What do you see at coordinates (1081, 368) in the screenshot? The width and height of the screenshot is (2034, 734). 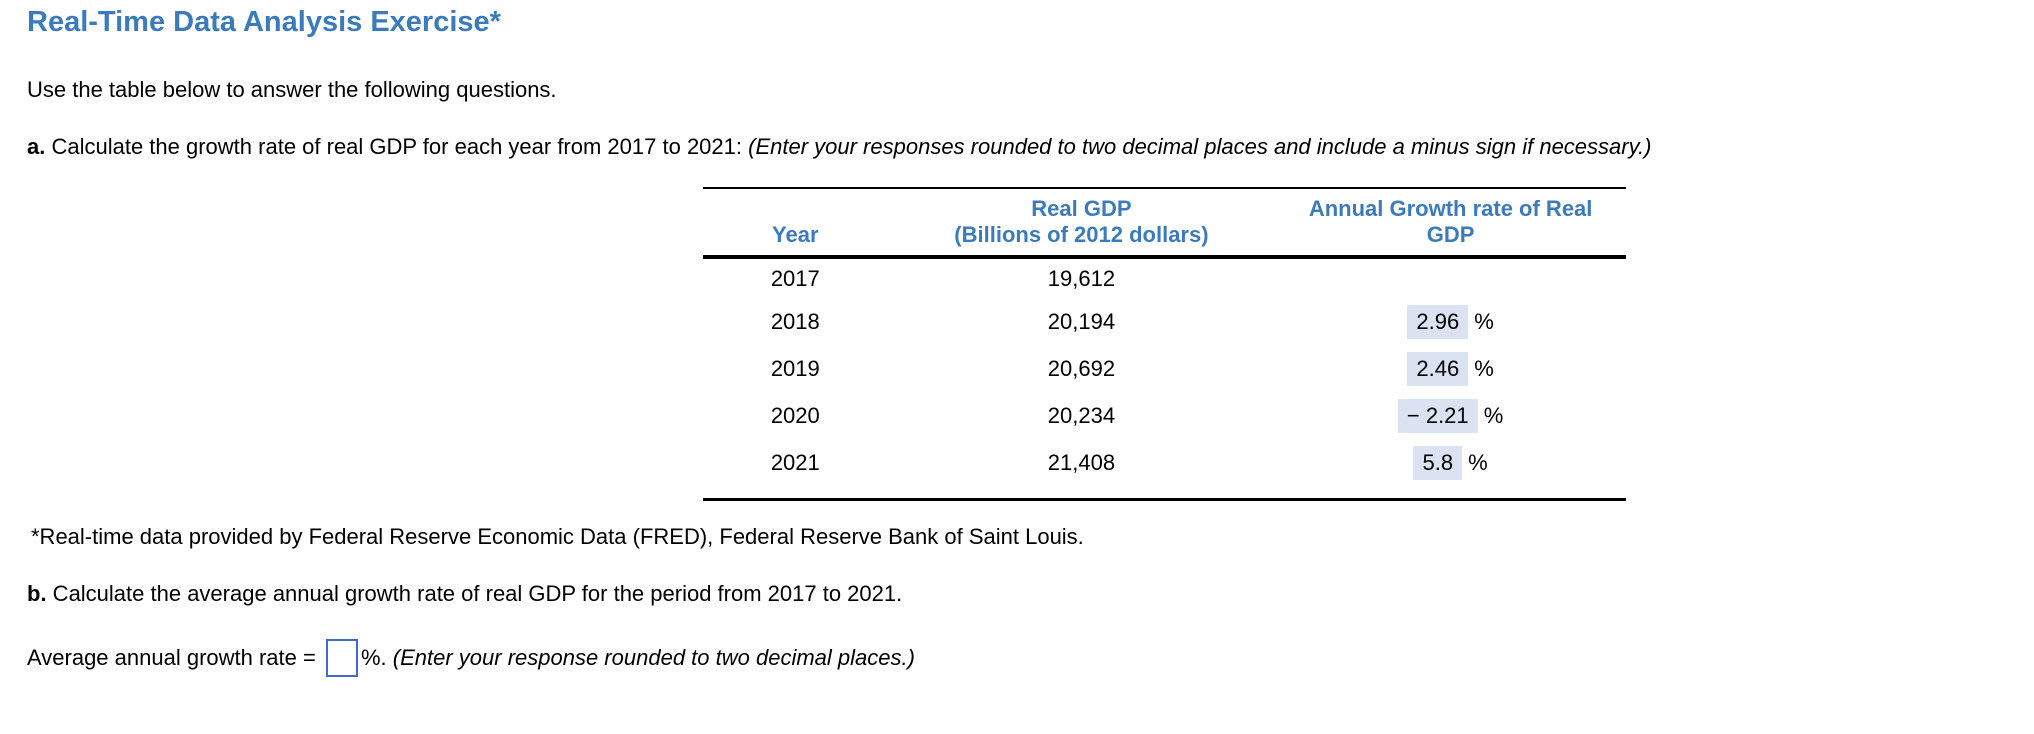 I see `gdp-cell: 20,692` at bounding box center [1081, 368].